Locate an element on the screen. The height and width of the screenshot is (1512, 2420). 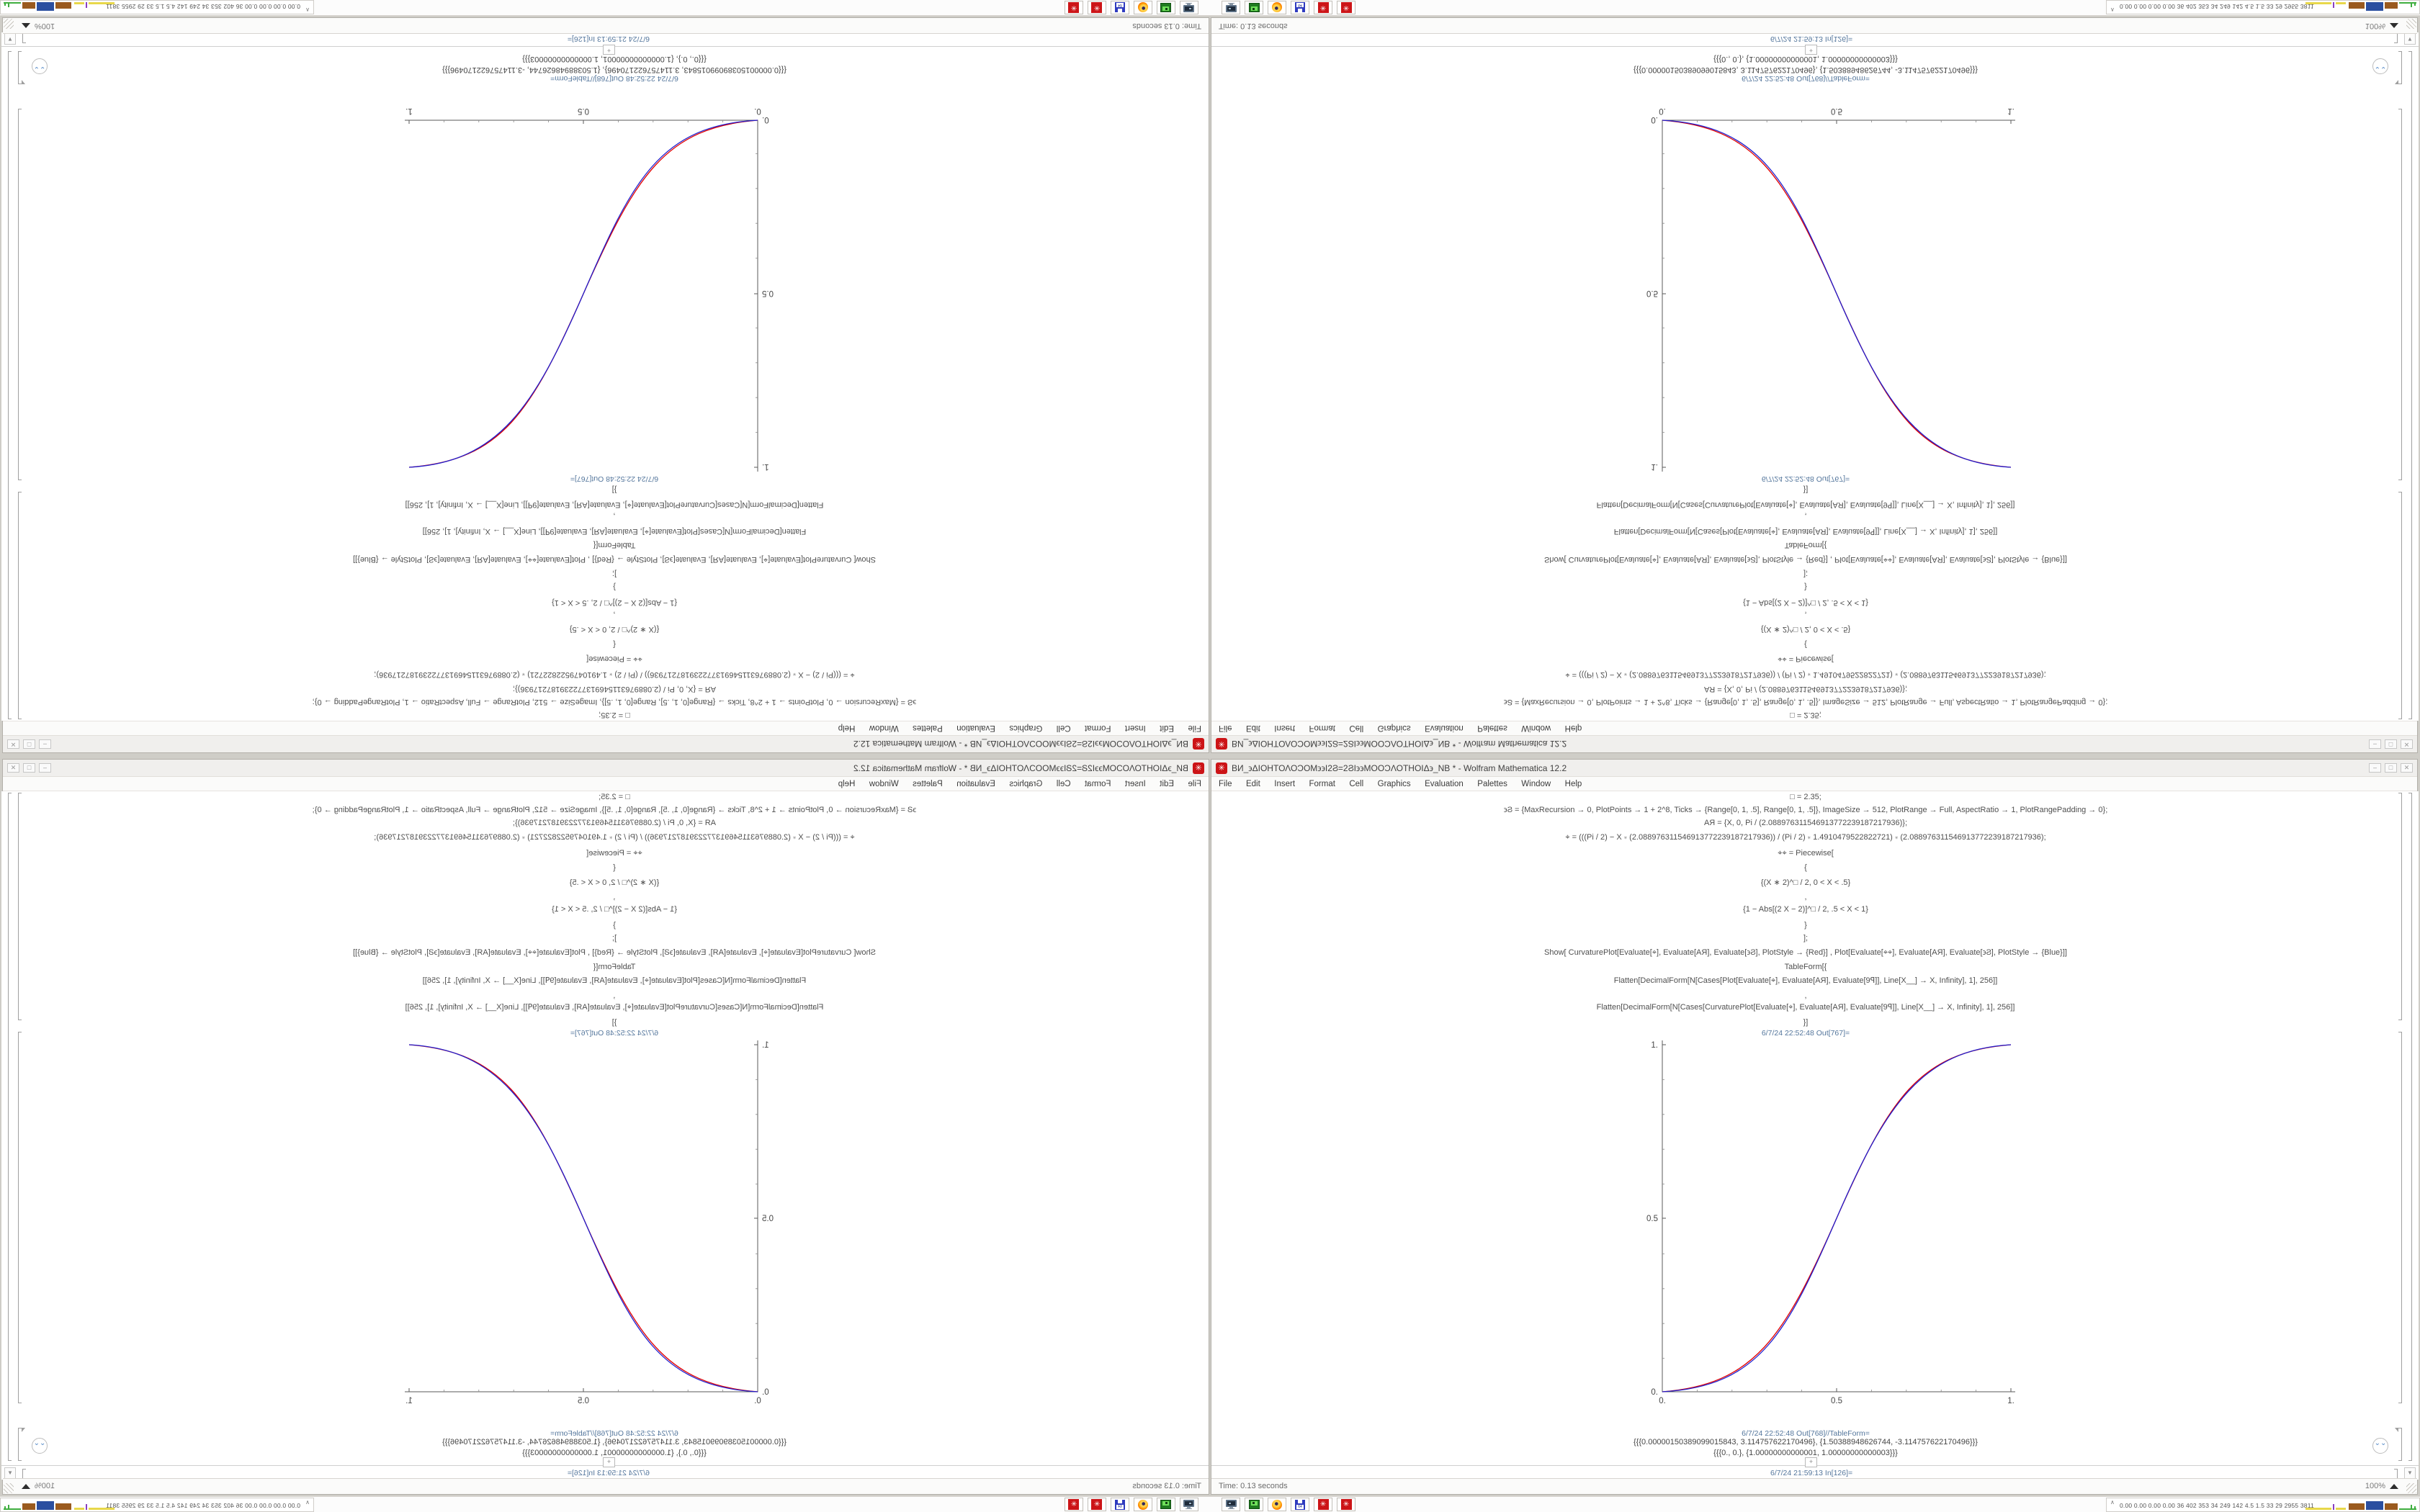
code-line: }] is located at coordinates (614, 1022).